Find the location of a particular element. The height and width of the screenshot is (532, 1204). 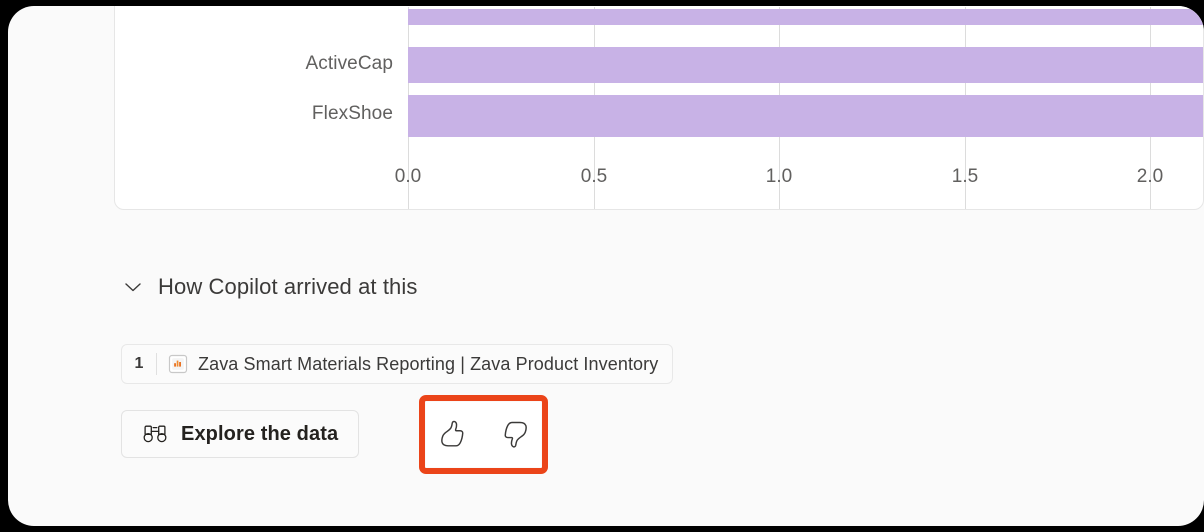

thumbs-up-icon is located at coordinates (451, 434).